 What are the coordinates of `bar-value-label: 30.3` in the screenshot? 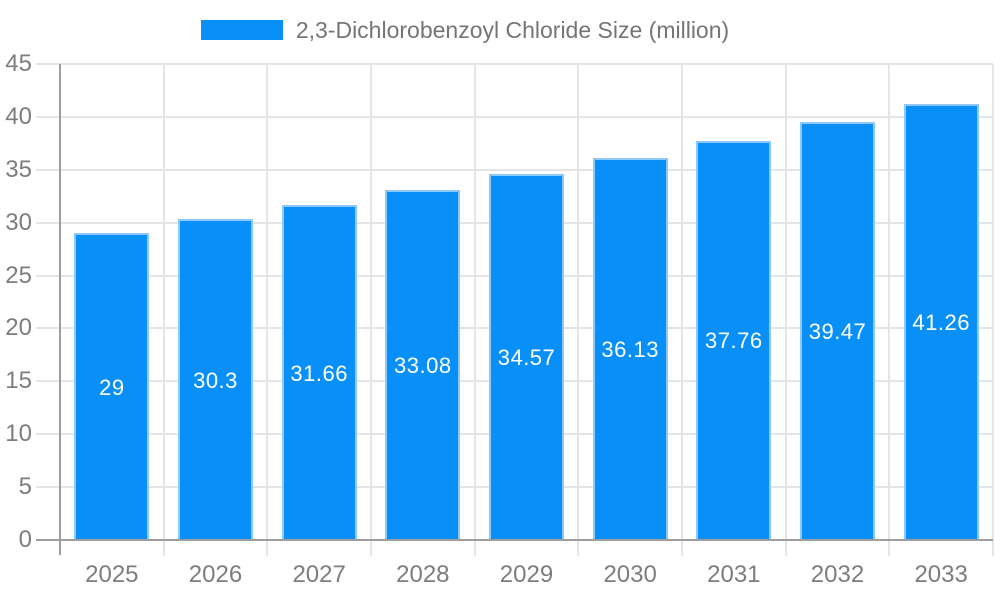 It's located at (215, 380).